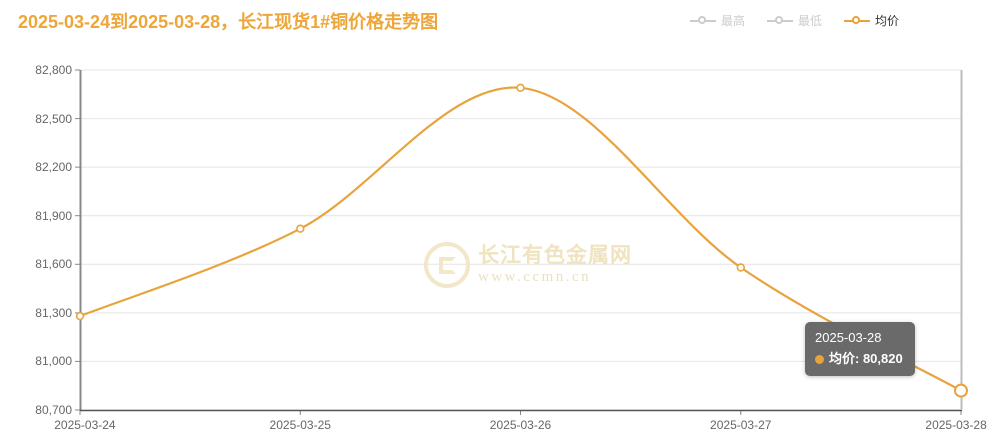 This screenshot has height=443, width=1001. I want to click on x-tick-label: 2025-03-27, so click(741, 425).